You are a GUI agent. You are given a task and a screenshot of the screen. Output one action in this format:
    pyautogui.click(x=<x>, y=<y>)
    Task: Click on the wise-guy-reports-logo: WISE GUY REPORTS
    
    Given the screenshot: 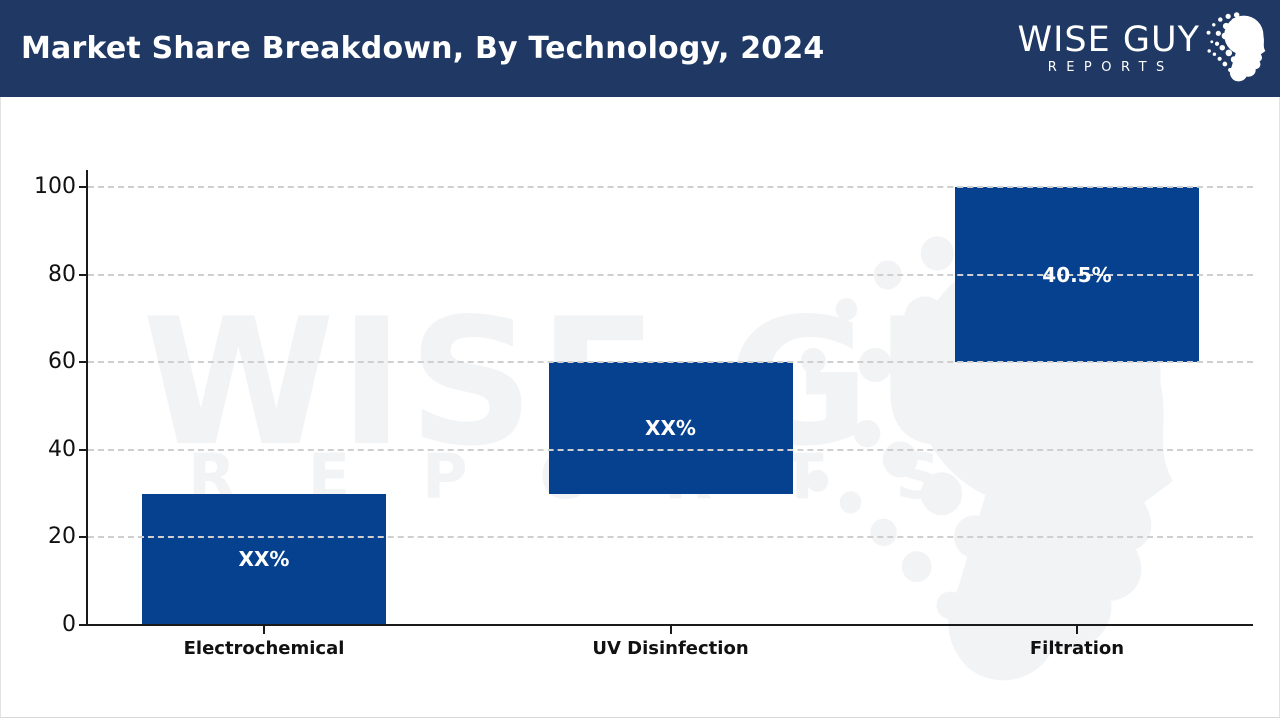 What is the action you would take?
    pyautogui.click(x=1143, y=49)
    